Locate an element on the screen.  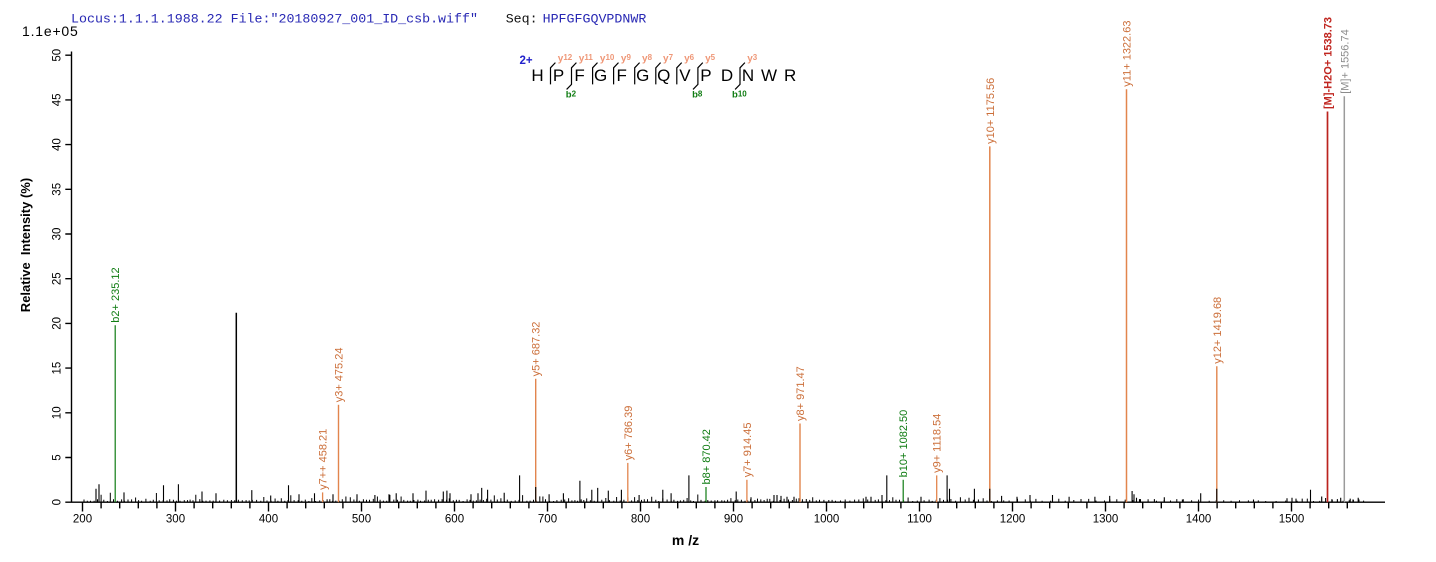
svg-text: 600 is located at coordinates (454, 520).